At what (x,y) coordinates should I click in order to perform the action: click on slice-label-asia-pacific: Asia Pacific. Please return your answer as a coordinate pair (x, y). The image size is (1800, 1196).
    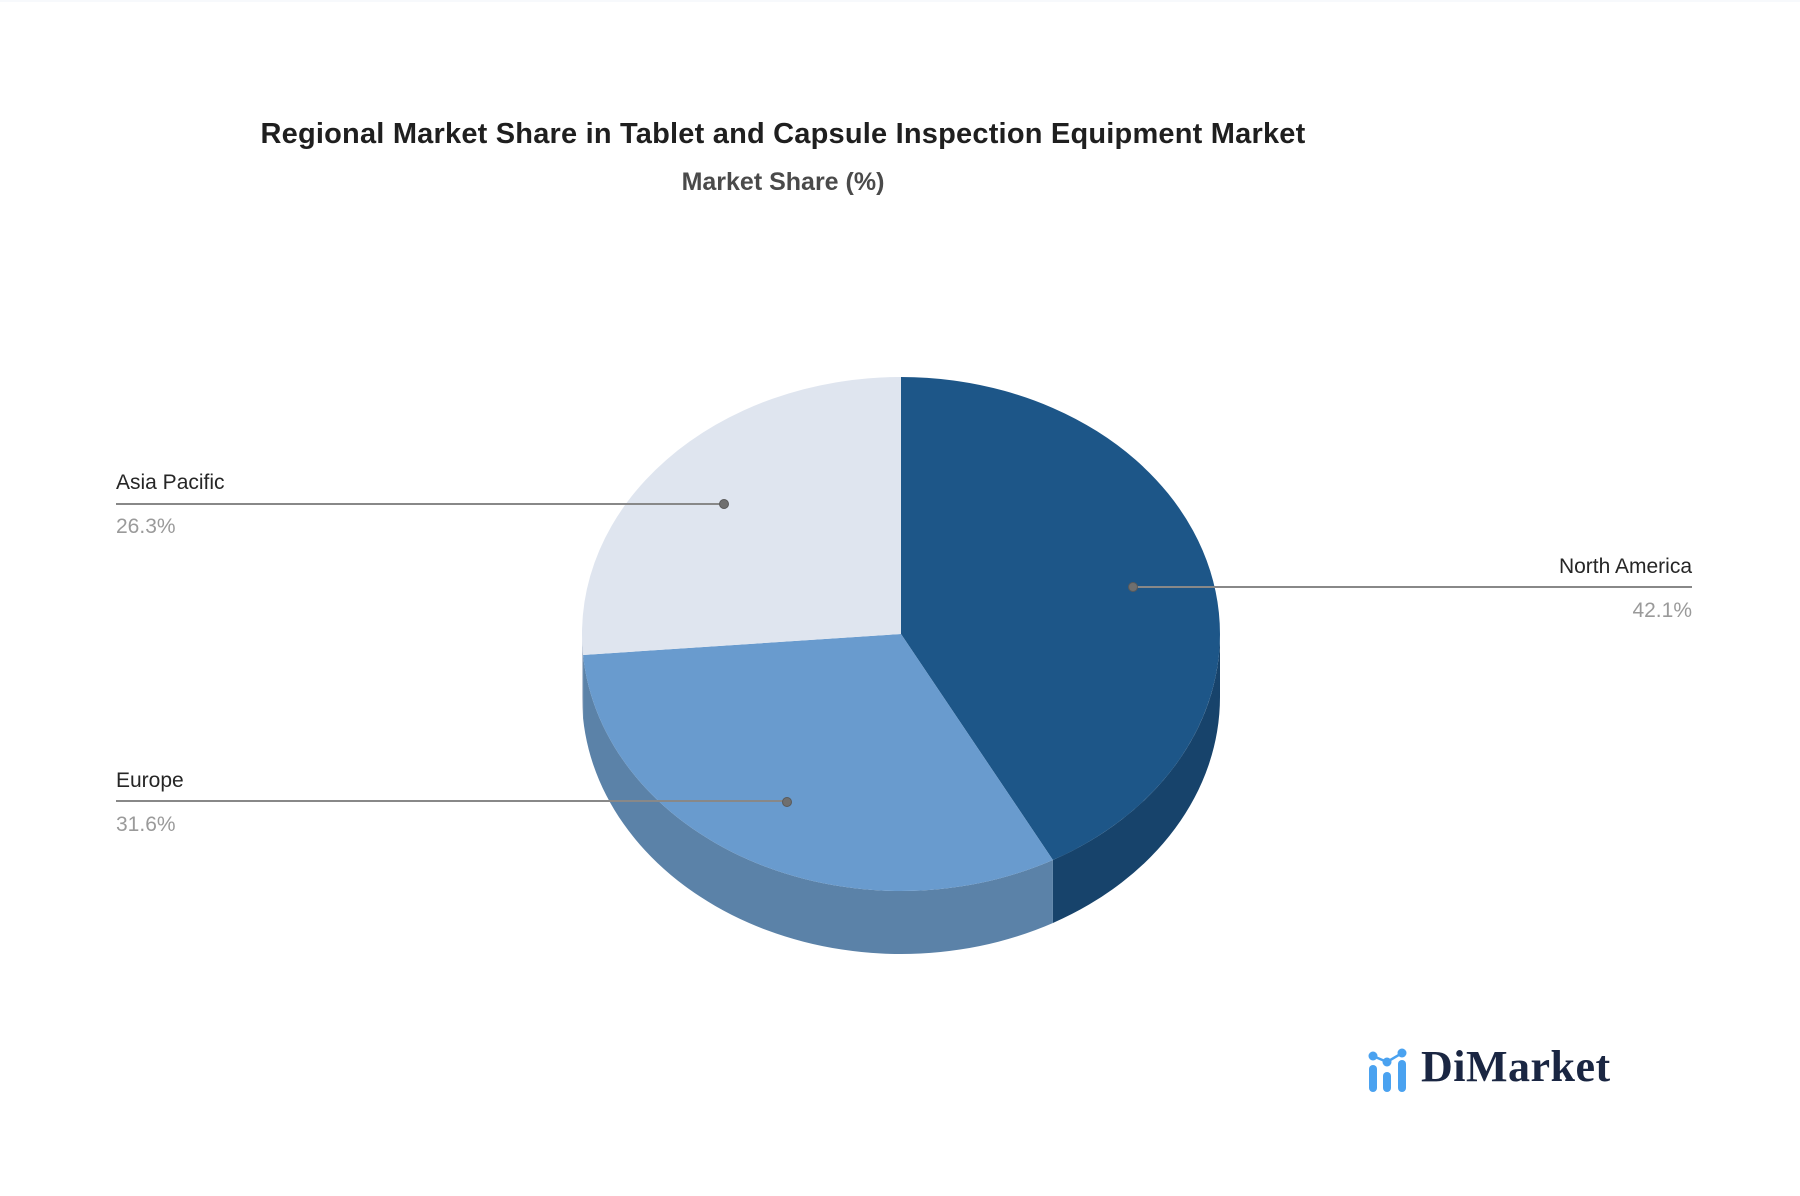
    Looking at the image, I should click on (170, 482).